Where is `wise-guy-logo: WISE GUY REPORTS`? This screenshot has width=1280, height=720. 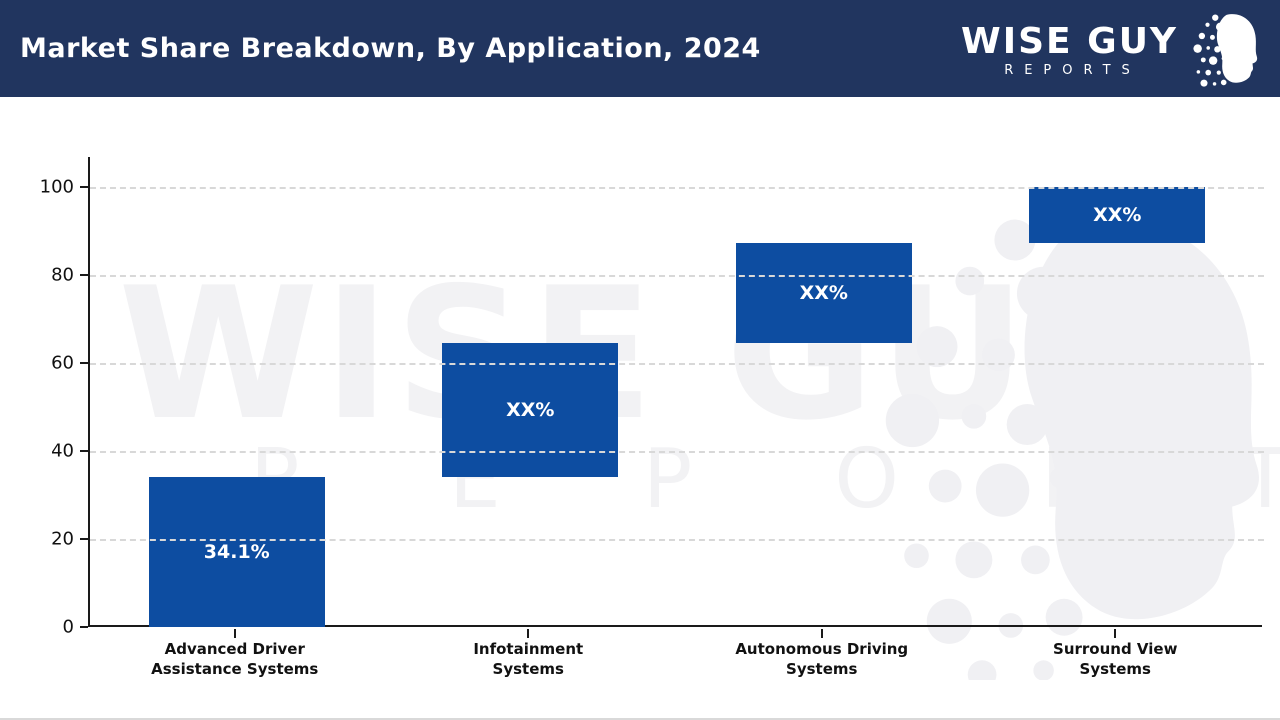
wise-guy-logo: WISE GUY REPORTS is located at coordinates (1113, 49).